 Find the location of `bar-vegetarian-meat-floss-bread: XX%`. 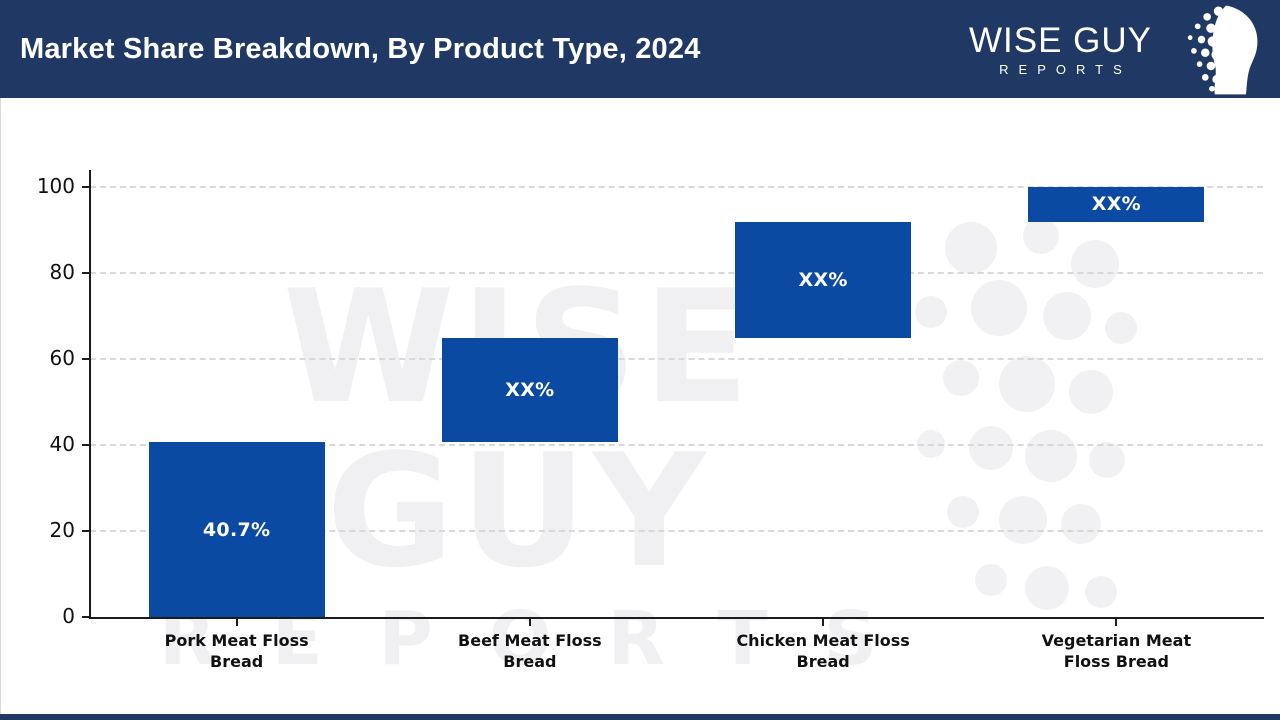

bar-vegetarian-meat-floss-bread: XX% is located at coordinates (1116, 204).